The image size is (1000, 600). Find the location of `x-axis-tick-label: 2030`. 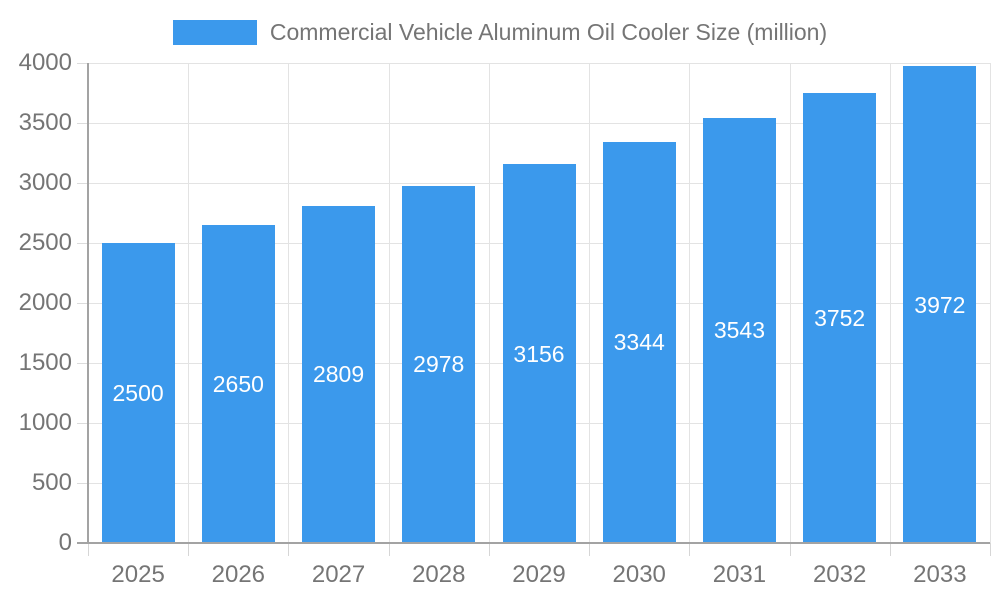

x-axis-tick-label: 2030 is located at coordinates (639, 574).